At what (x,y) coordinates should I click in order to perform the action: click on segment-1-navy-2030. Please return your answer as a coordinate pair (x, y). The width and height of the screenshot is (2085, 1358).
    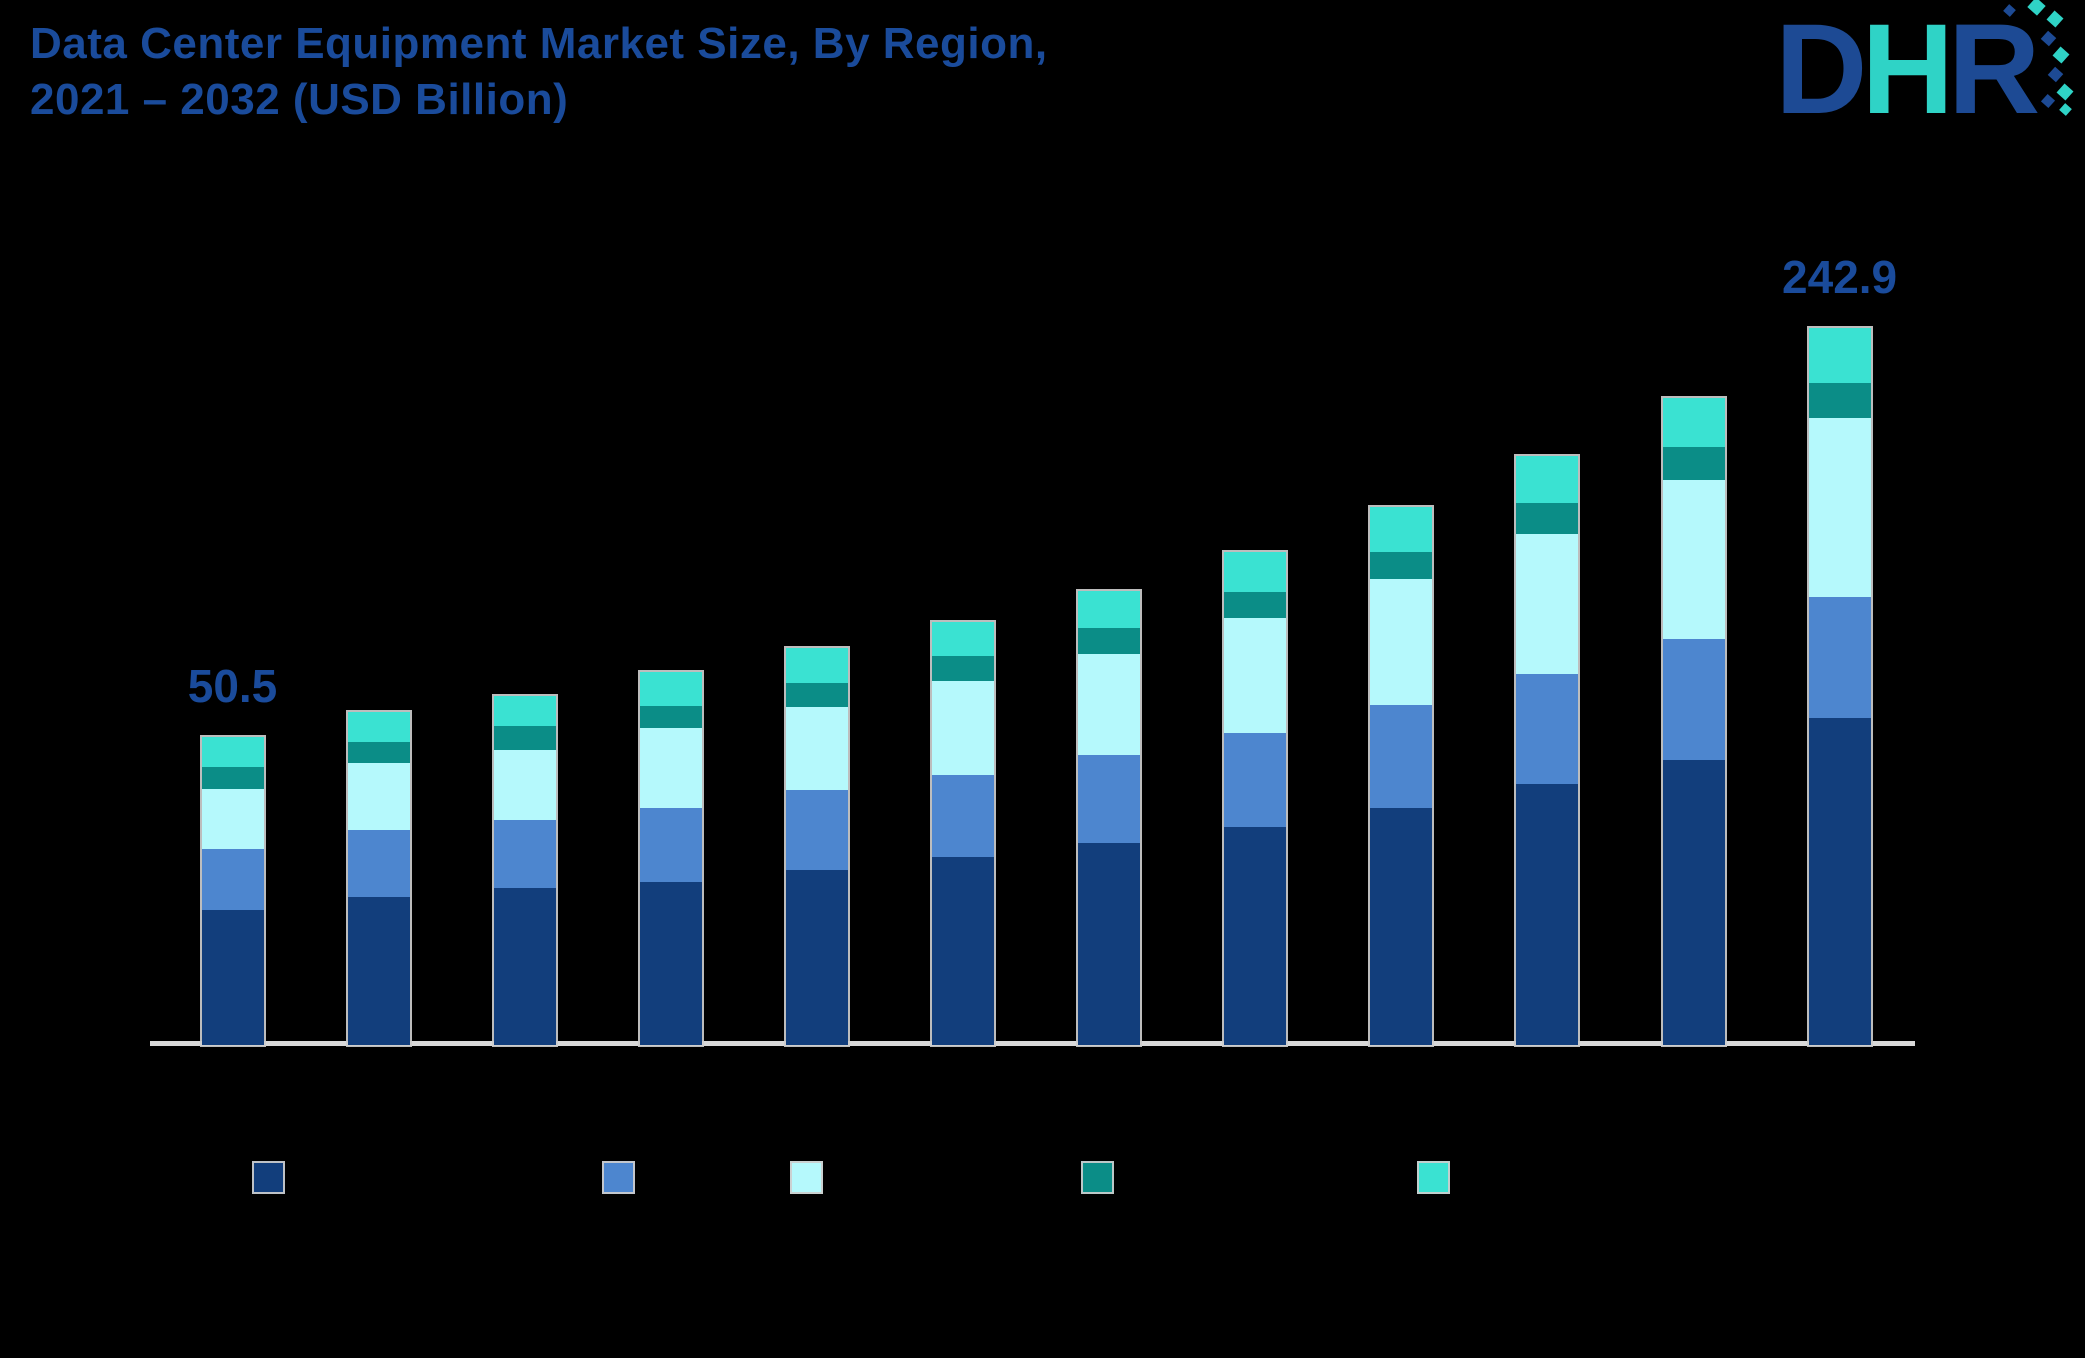
    Looking at the image, I should click on (1547, 914).